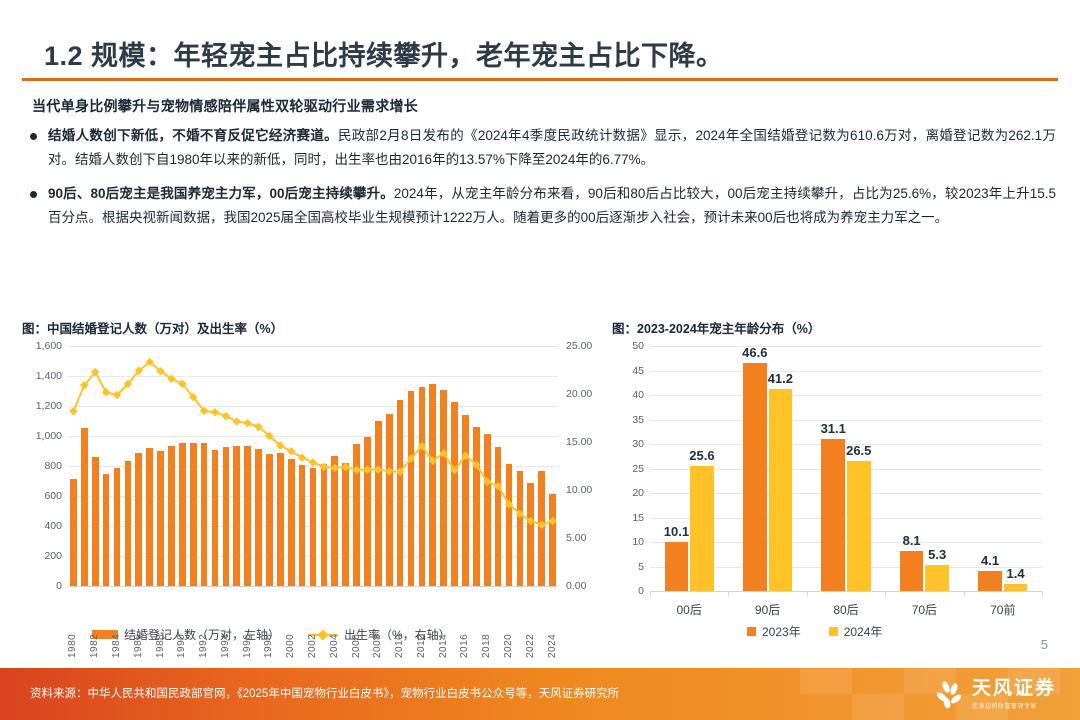 Image resolution: width=1080 pixels, height=720 pixels. What do you see at coordinates (716, 329) in the screenshot?
I see `chart-title-right: 图：2023-2024年宠主年龄分布（%）` at bounding box center [716, 329].